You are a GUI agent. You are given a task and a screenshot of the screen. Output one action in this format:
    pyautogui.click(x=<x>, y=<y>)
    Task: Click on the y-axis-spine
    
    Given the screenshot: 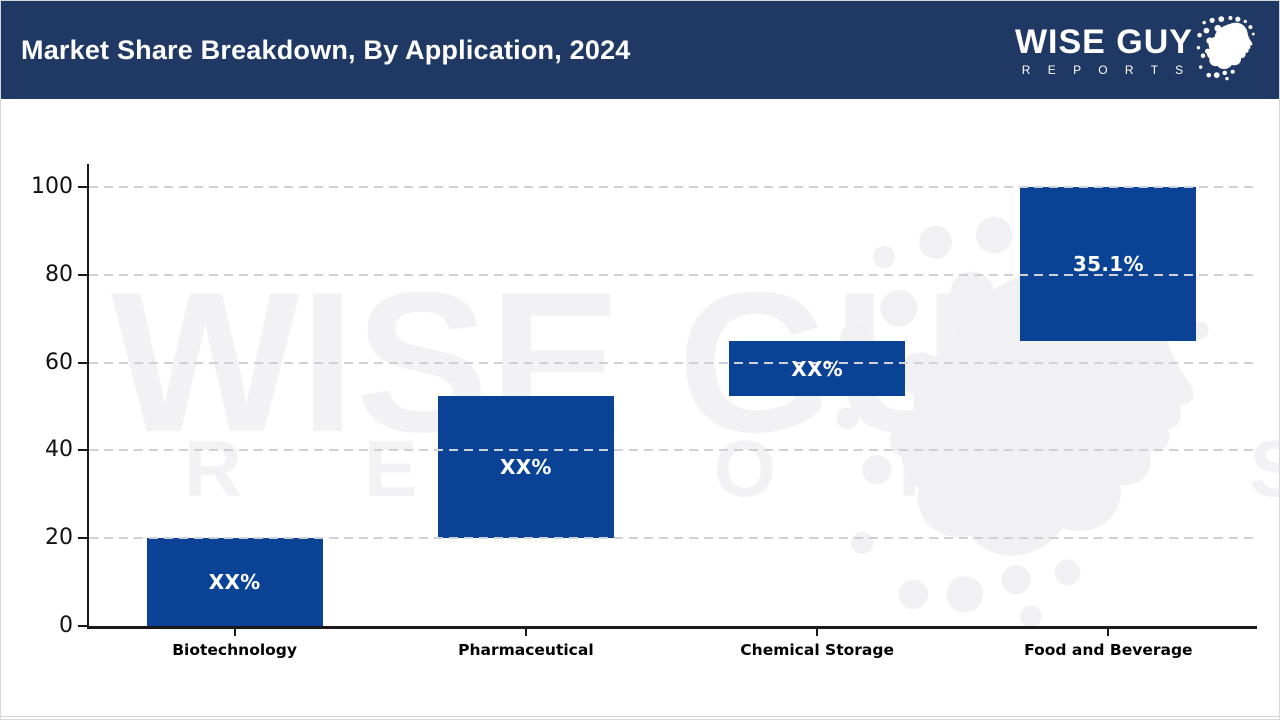 What is the action you would take?
    pyautogui.click(x=88, y=395)
    